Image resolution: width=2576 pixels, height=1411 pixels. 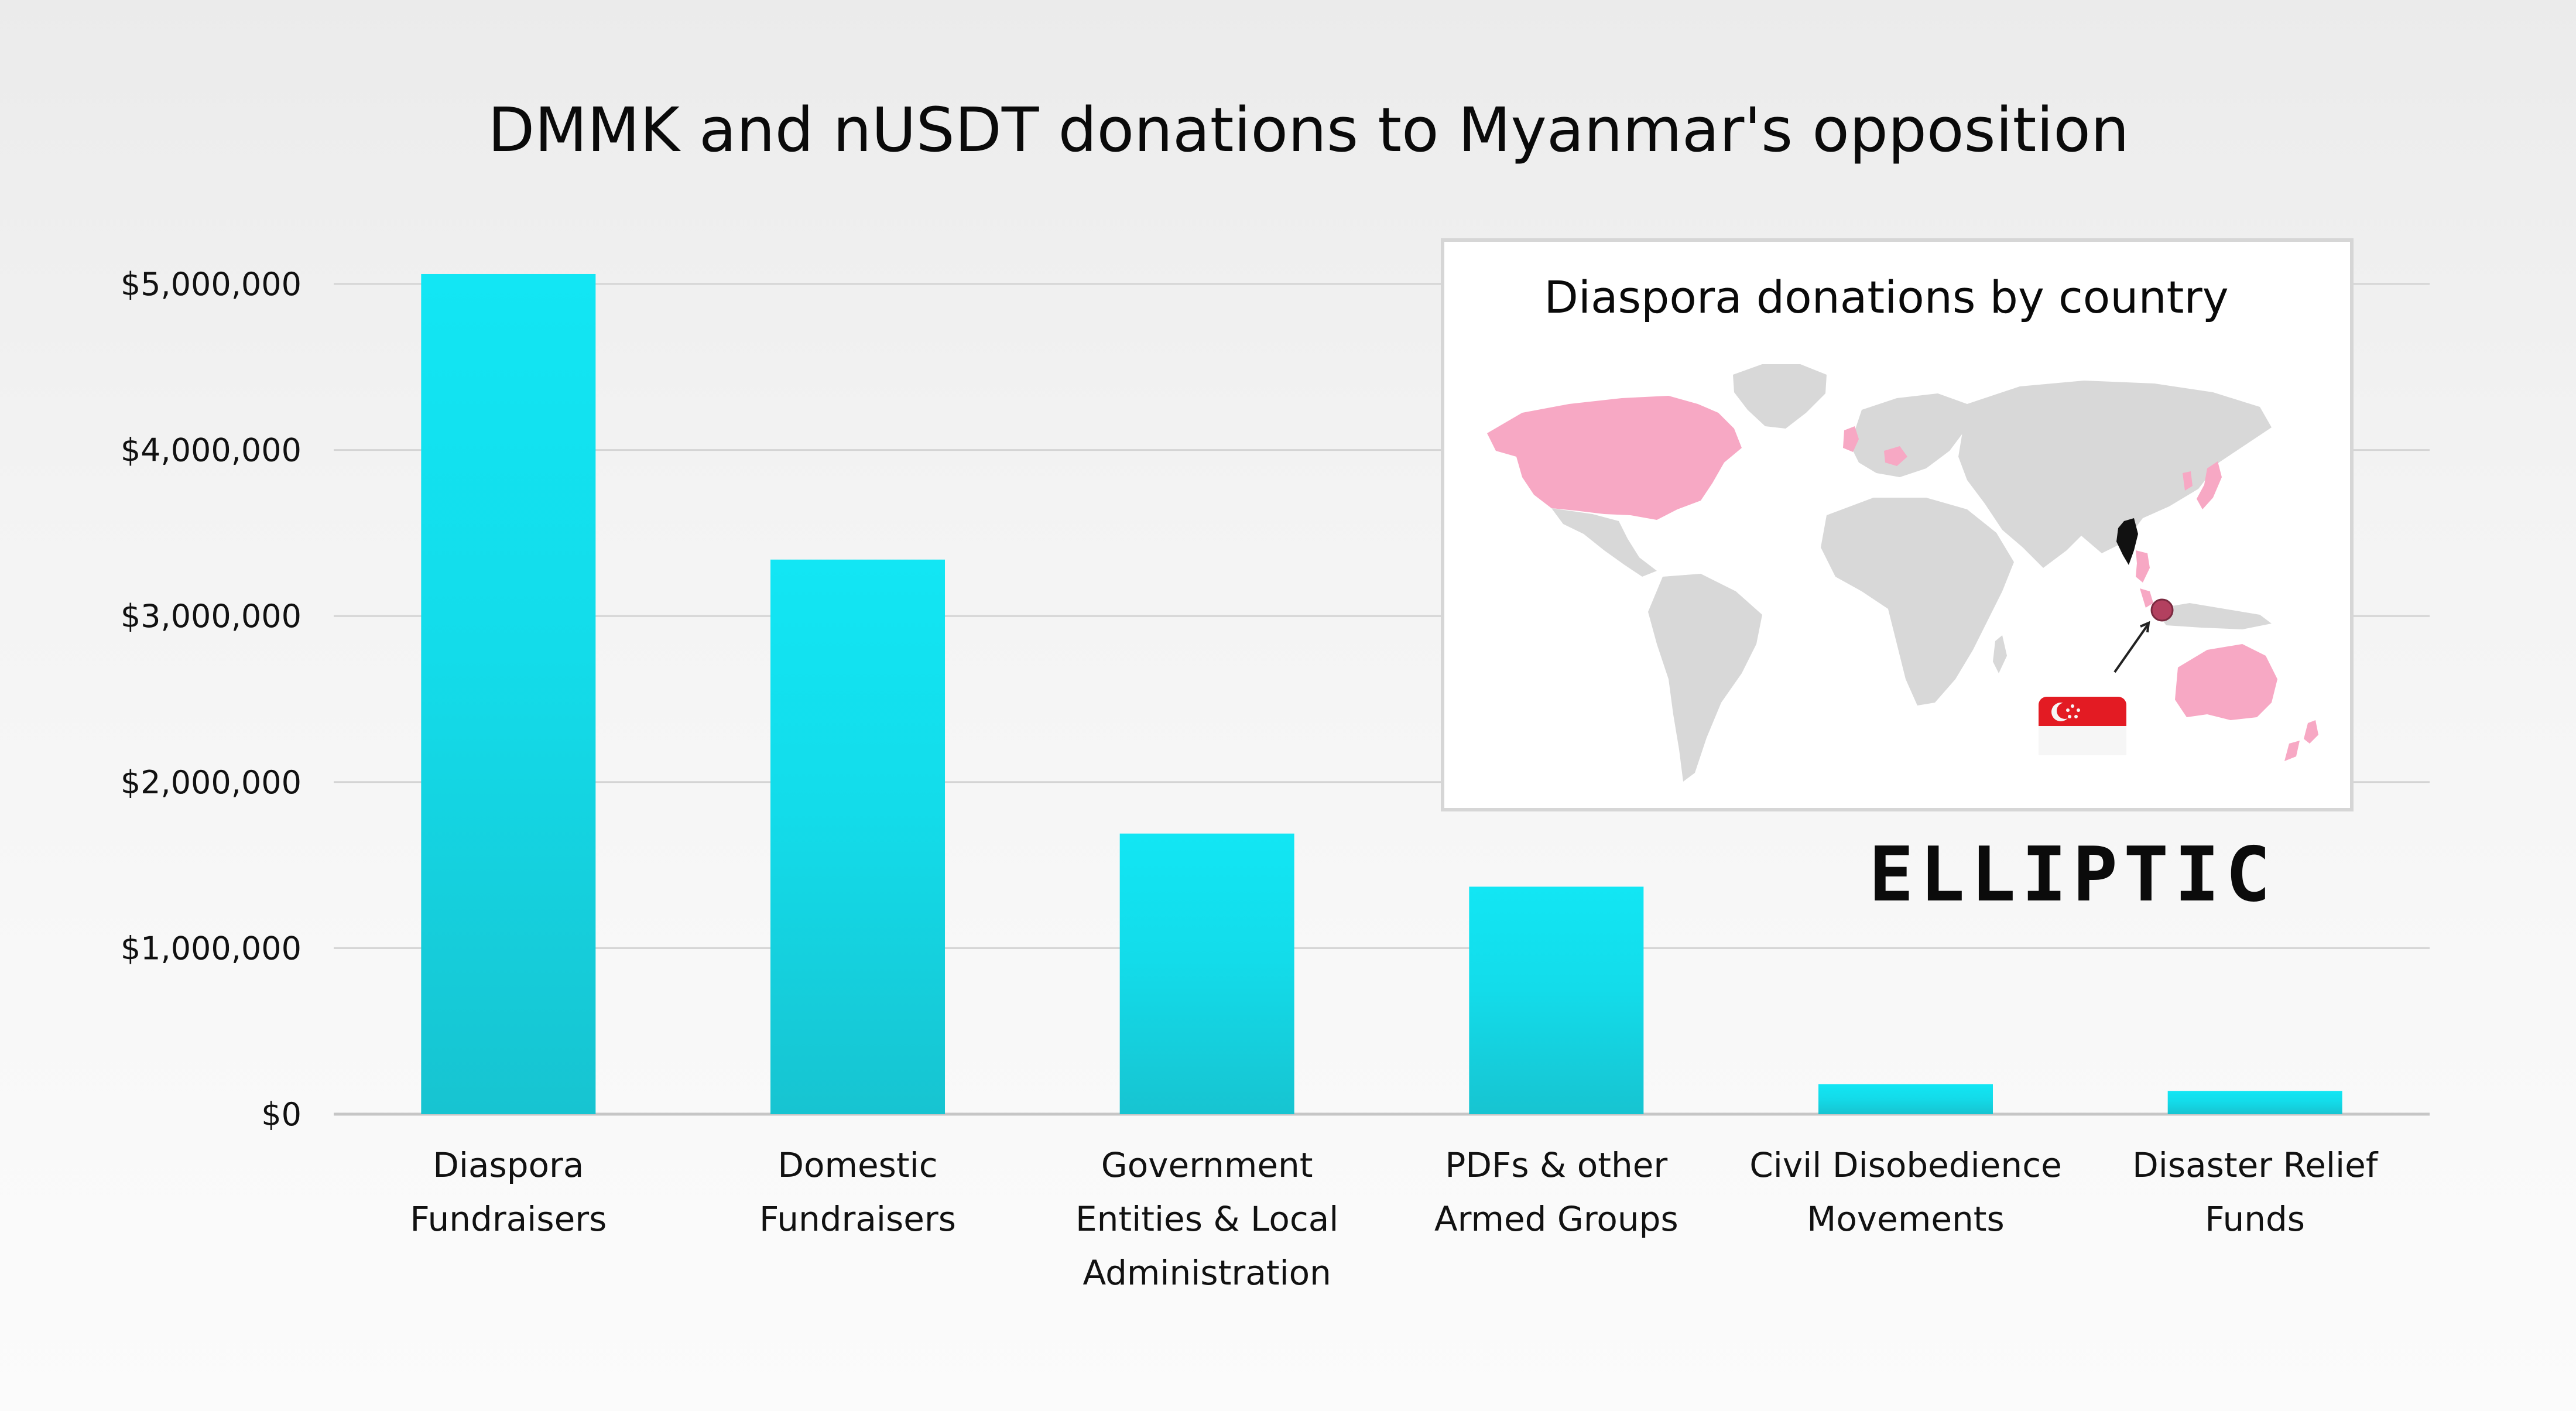 What do you see at coordinates (2127, 541) in the screenshot?
I see `map-myanmar` at bounding box center [2127, 541].